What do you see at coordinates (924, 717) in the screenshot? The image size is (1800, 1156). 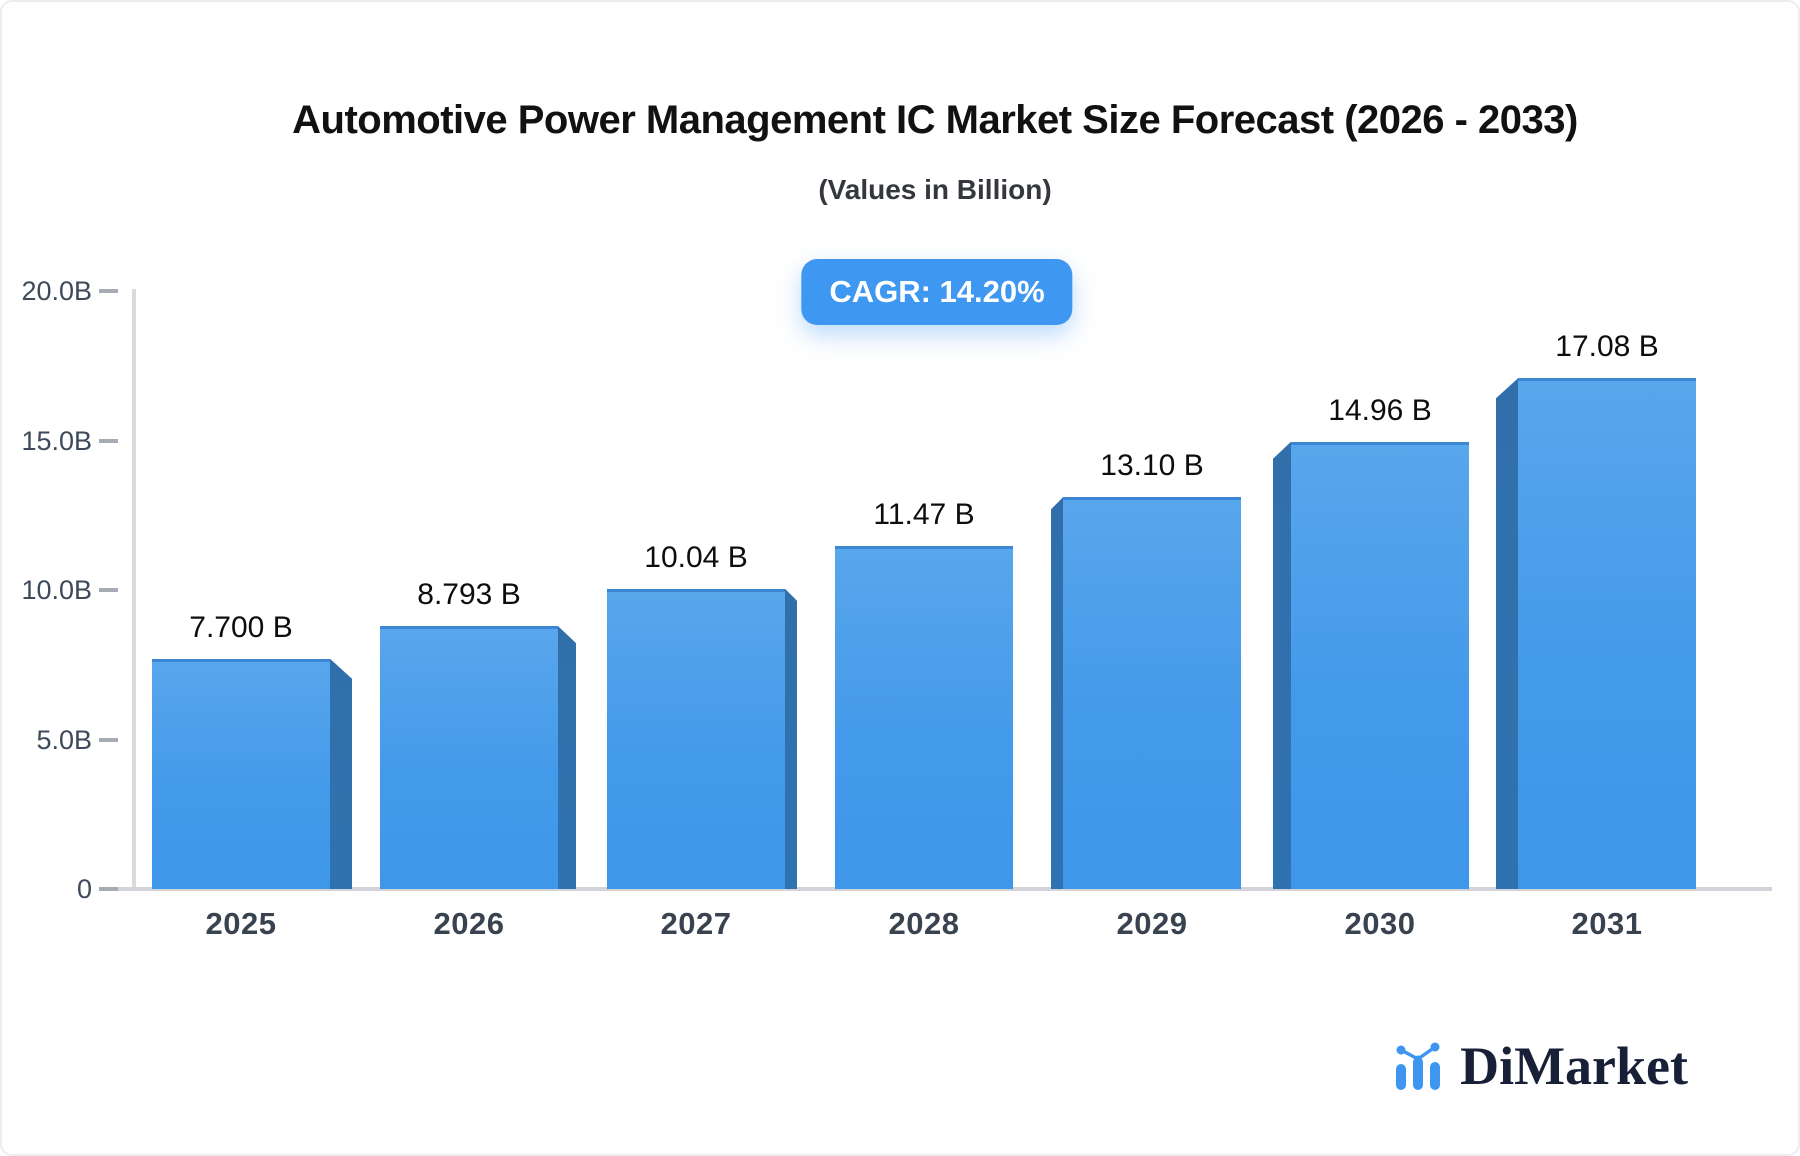 I see `bar-2028` at bounding box center [924, 717].